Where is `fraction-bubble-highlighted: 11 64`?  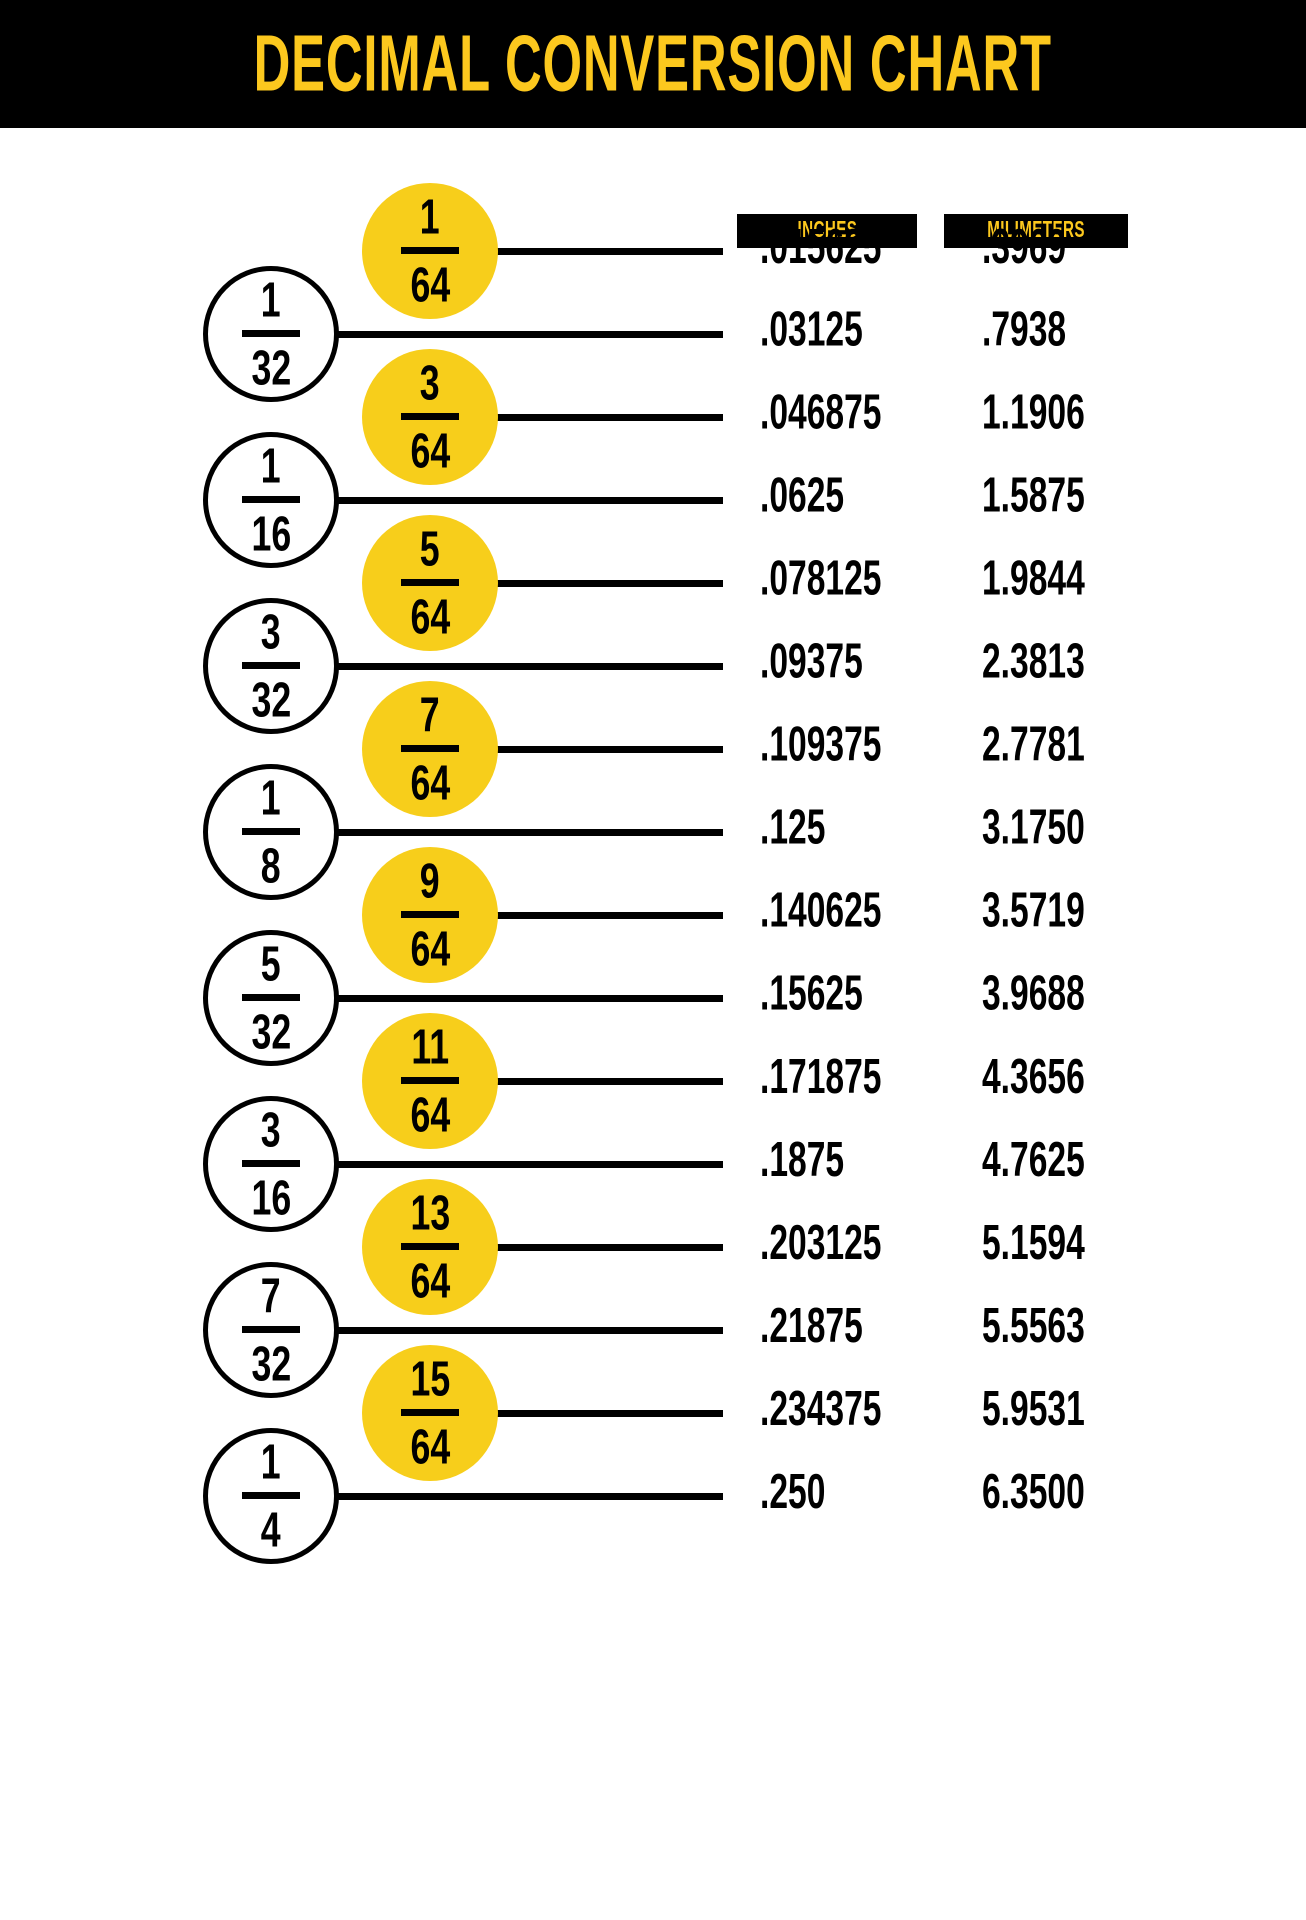 fraction-bubble-highlighted: 11 64 is located at coordinates (430, 1081).